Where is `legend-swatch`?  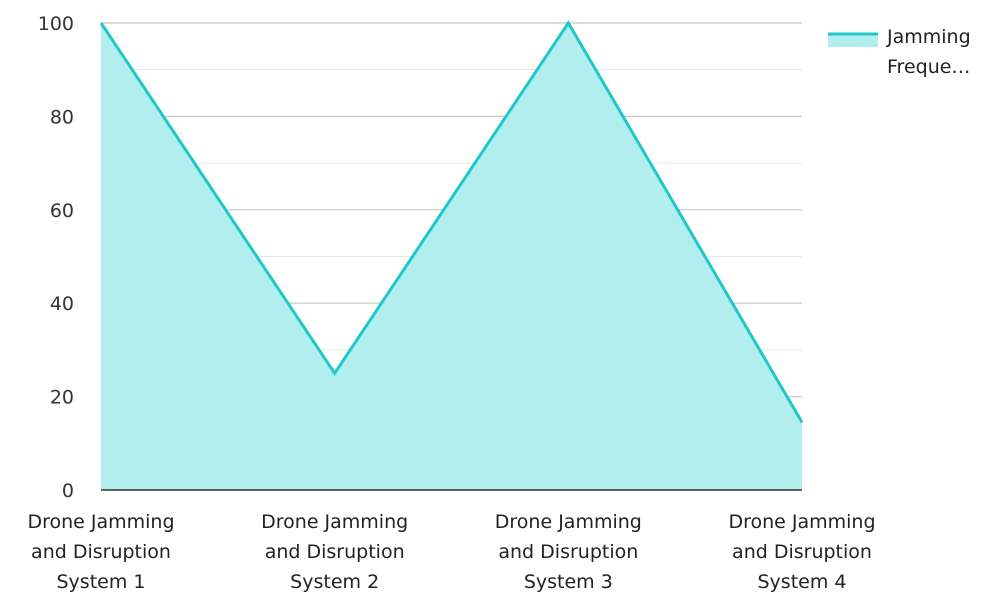 legend-swatch is located at coordinates (853, 40).